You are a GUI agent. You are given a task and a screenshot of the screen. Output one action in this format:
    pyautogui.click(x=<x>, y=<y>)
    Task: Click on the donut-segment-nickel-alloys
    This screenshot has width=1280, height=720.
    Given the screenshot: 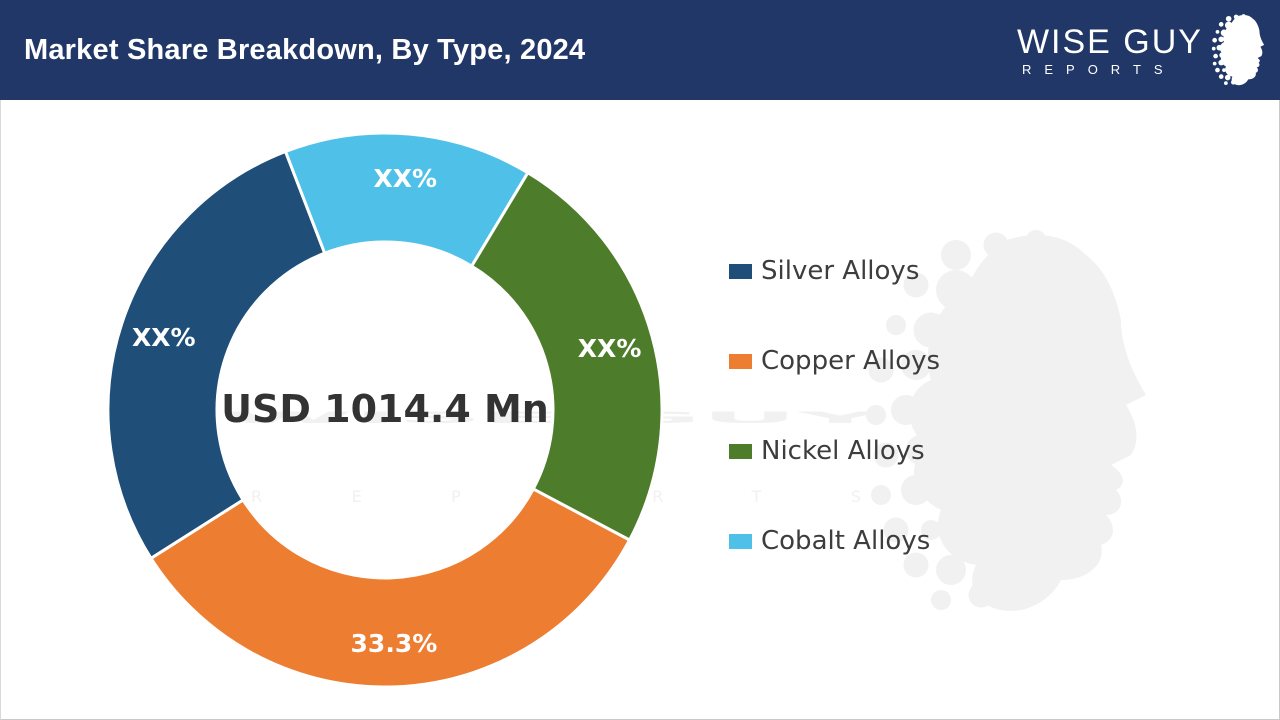 What is the action you would take?
    pyautogui.click(x=566, y=356)
    